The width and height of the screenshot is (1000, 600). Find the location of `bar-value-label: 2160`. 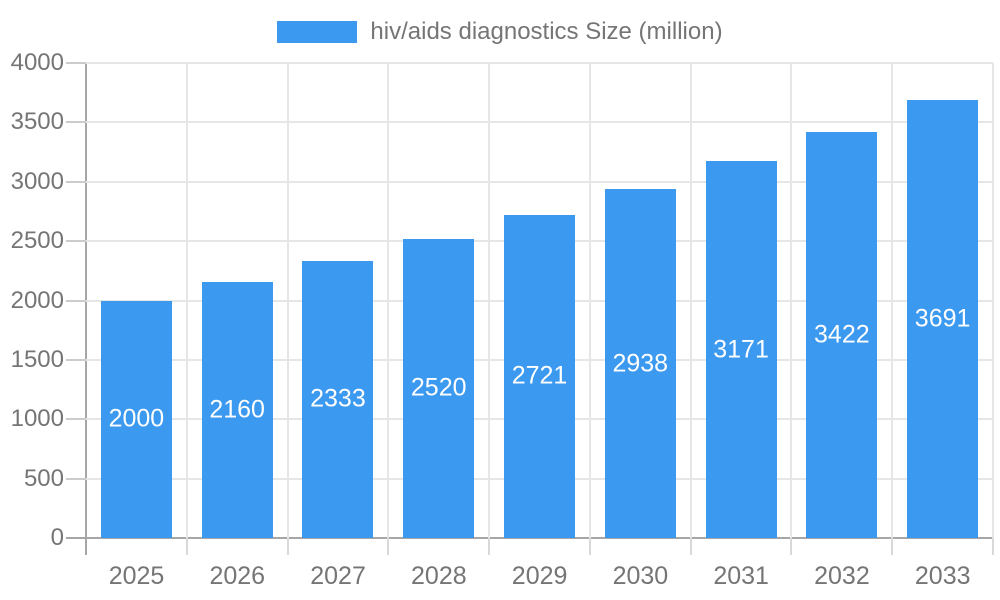

bar-value-label: 2160 is located at coordinates (237, 409).